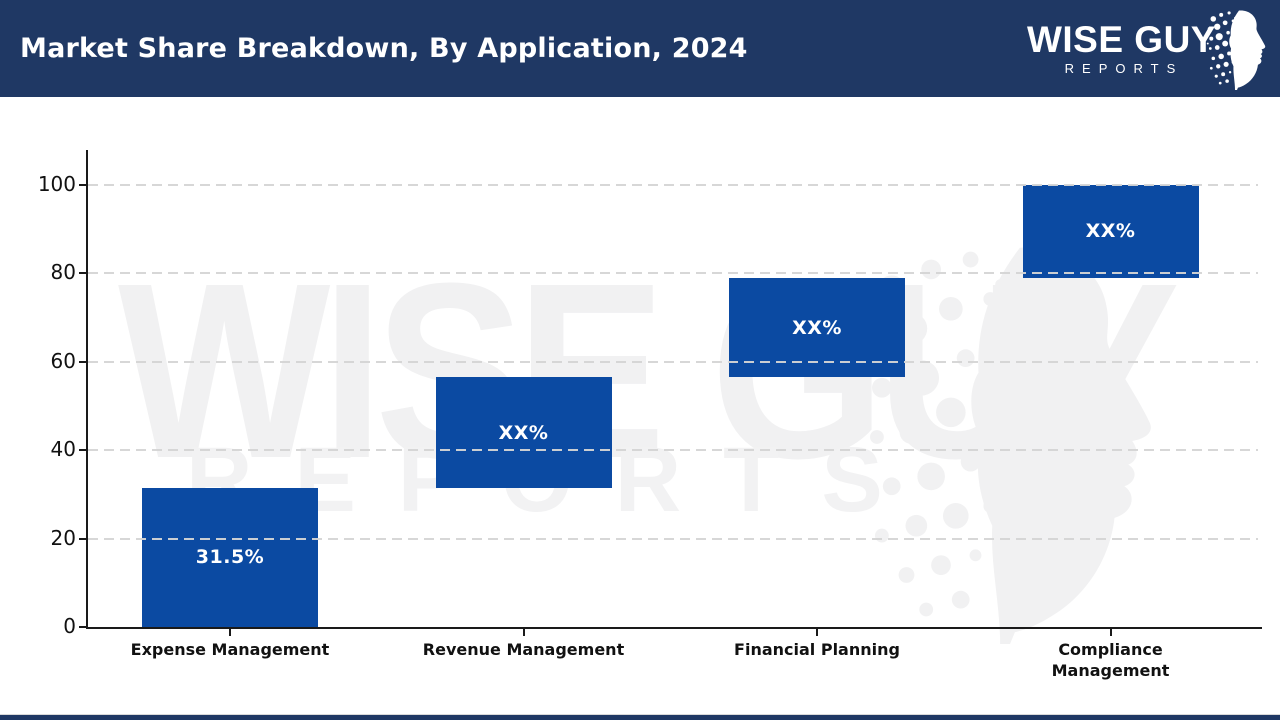  I want to click on bar-expense-management: 31.5%, so click(230, 557).